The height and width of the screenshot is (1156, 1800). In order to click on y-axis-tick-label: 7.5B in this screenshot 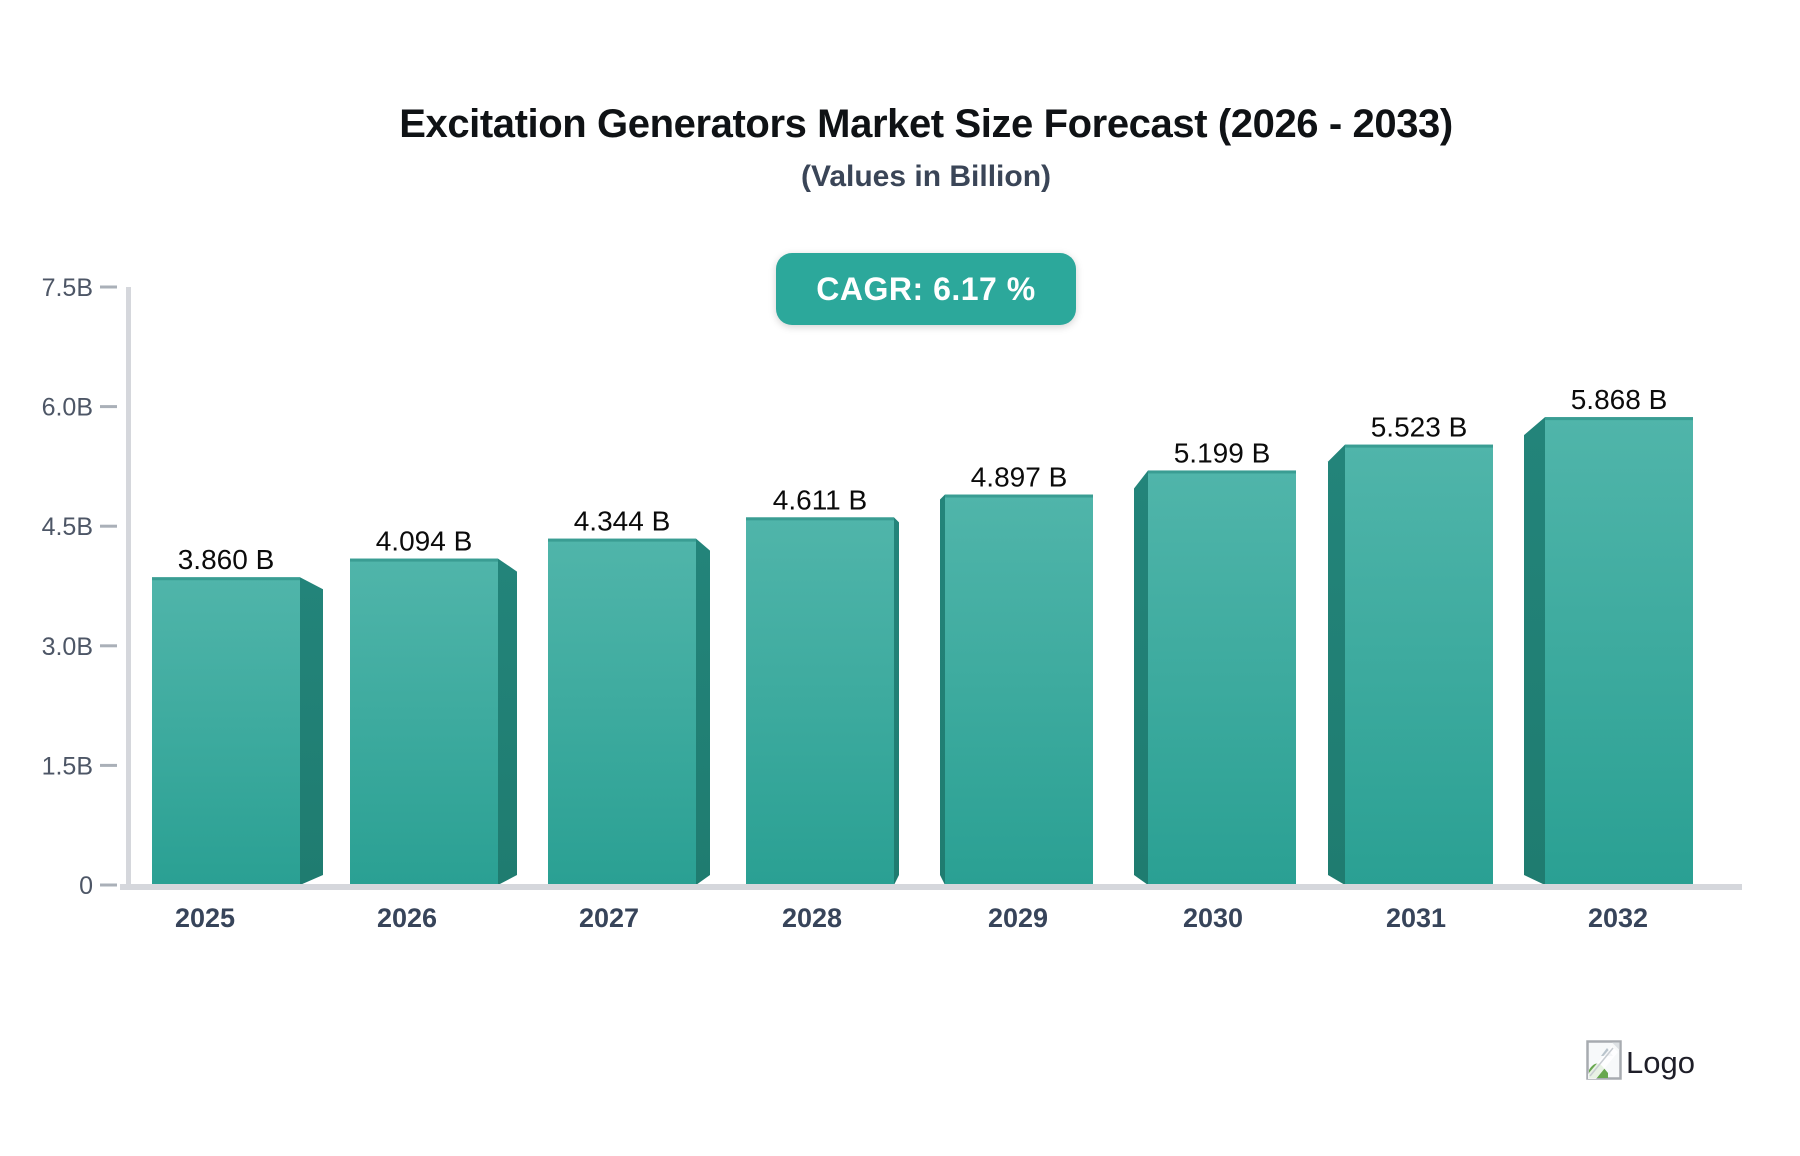, I will do `click(67, 288)`.